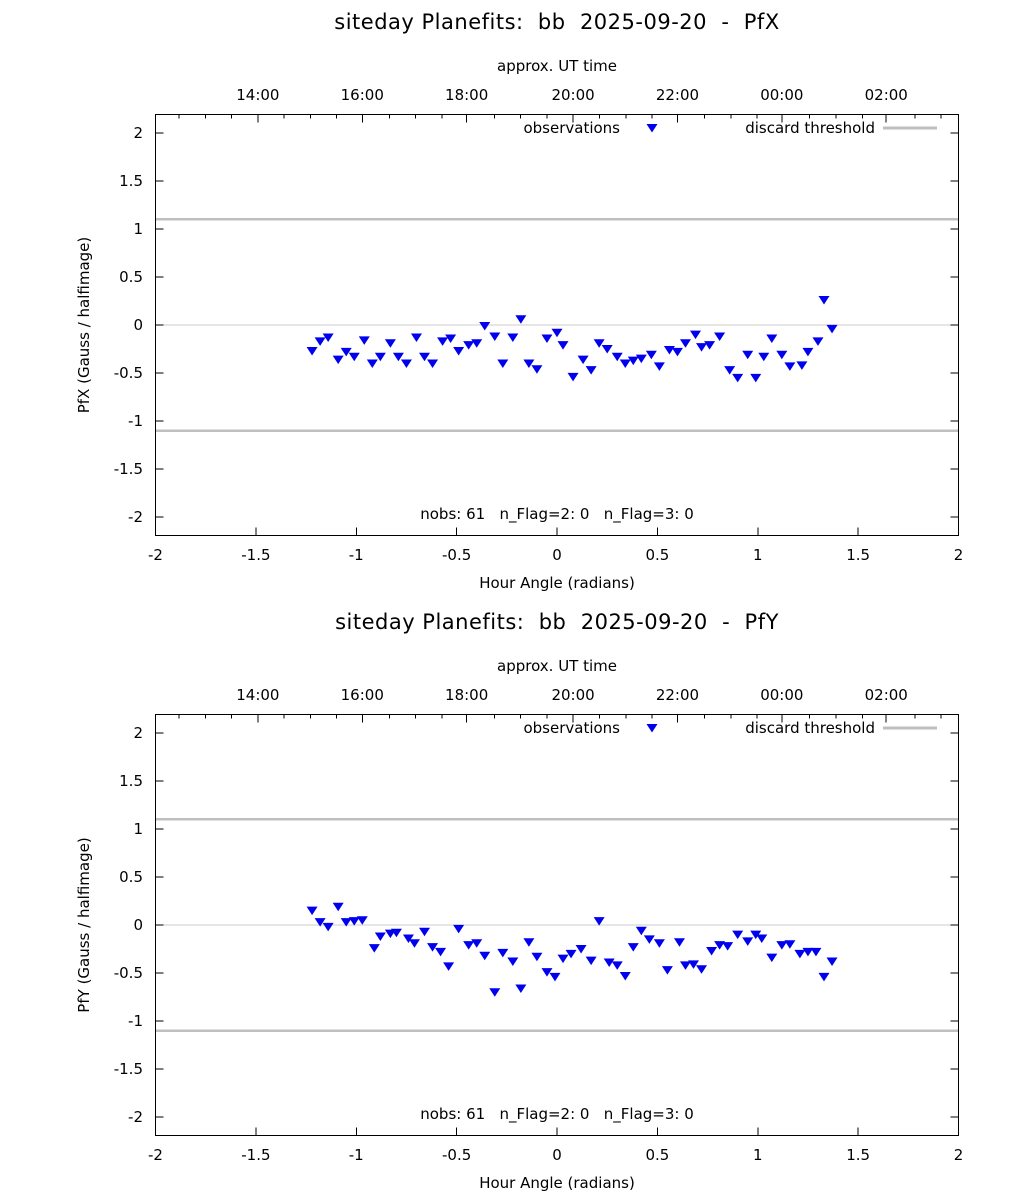 This screenshot has width=1024, height=1200. What do you see at coordinates (858, 1155) in the screenshot?
I see `x-axis-tick-label: 1.5` at bounding box center [858, 1155].